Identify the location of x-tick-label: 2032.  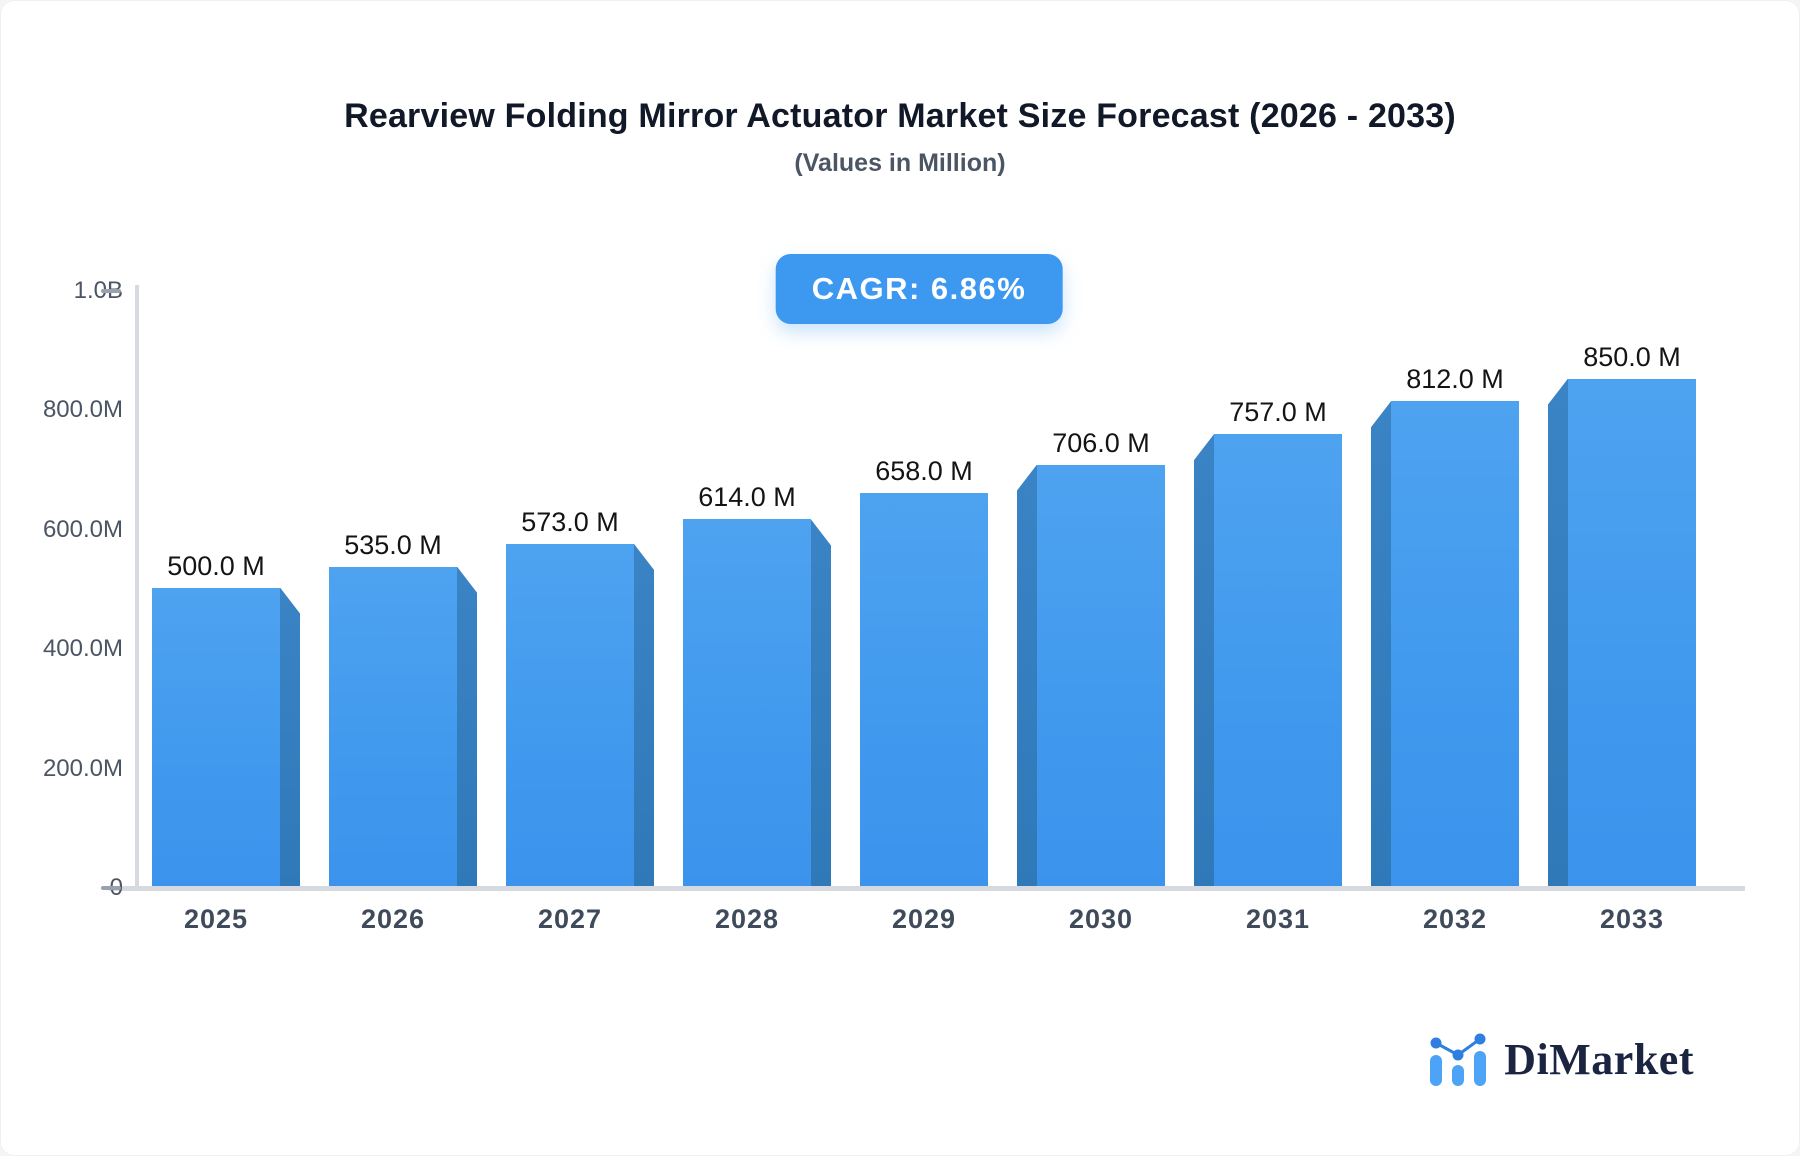
(1455, 919).